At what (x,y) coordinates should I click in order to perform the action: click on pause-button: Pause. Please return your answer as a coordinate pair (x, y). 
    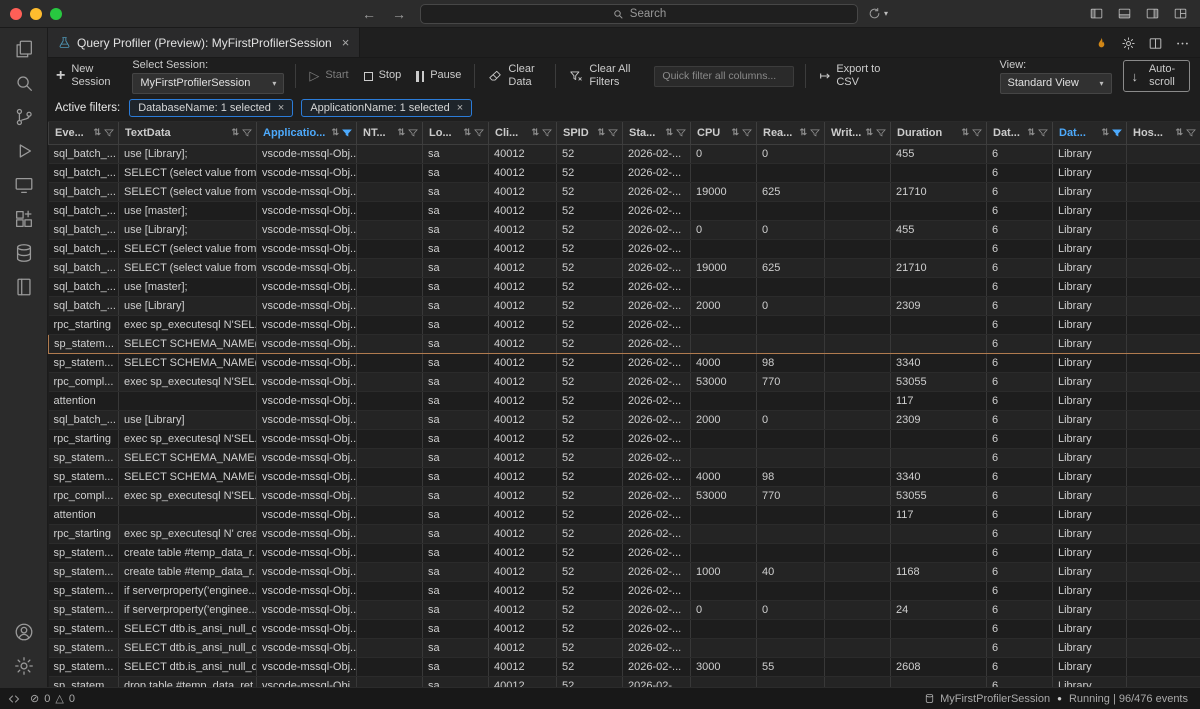
    Looking at the image, I should click on (438, 75).